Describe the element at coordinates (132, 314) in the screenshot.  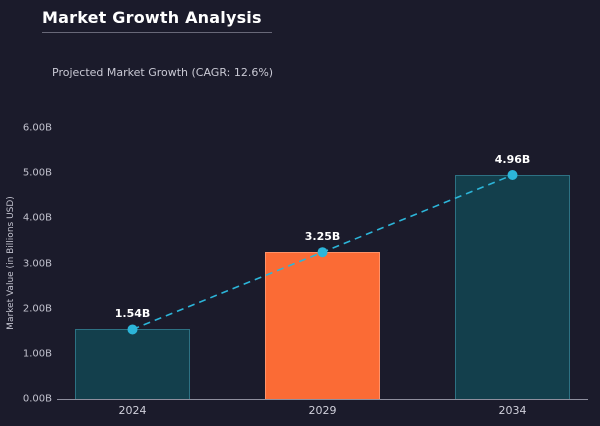
I see `data-label-2024: 1.54B` at that location.